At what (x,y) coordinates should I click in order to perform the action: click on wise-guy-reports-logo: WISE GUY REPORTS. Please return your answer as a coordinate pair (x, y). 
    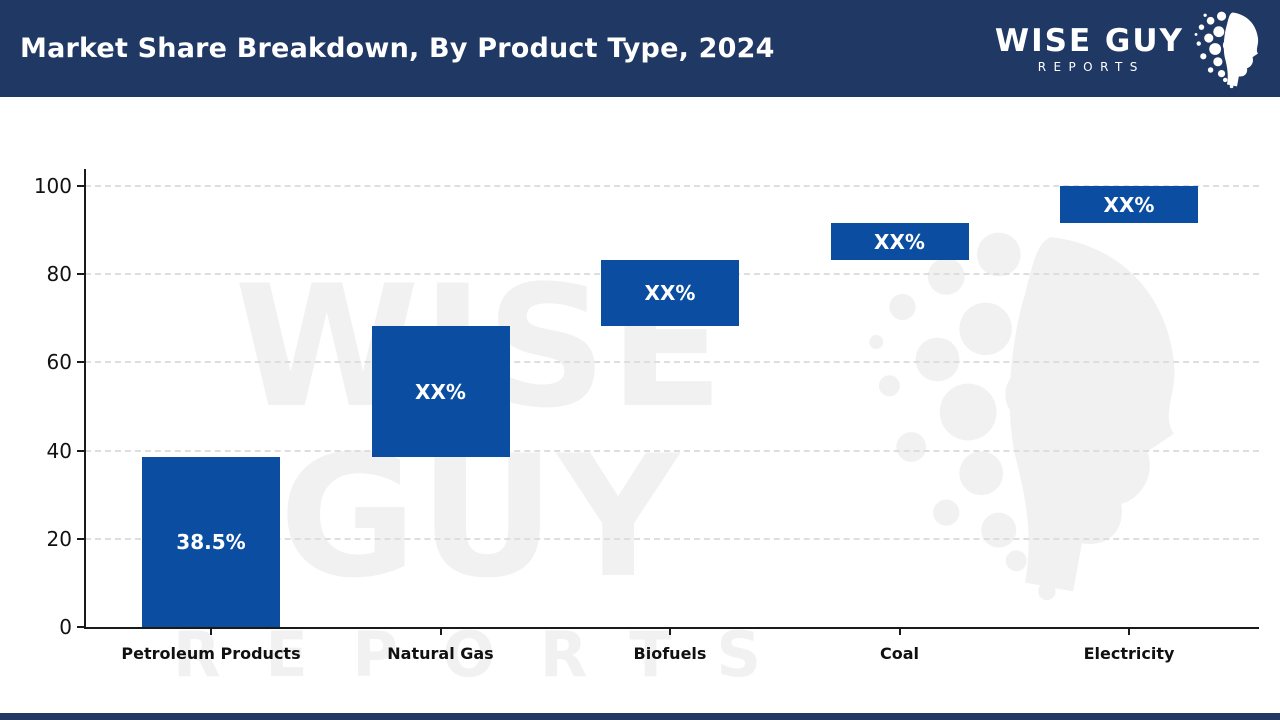
    Looking at the image, I should click on (1137, 49).